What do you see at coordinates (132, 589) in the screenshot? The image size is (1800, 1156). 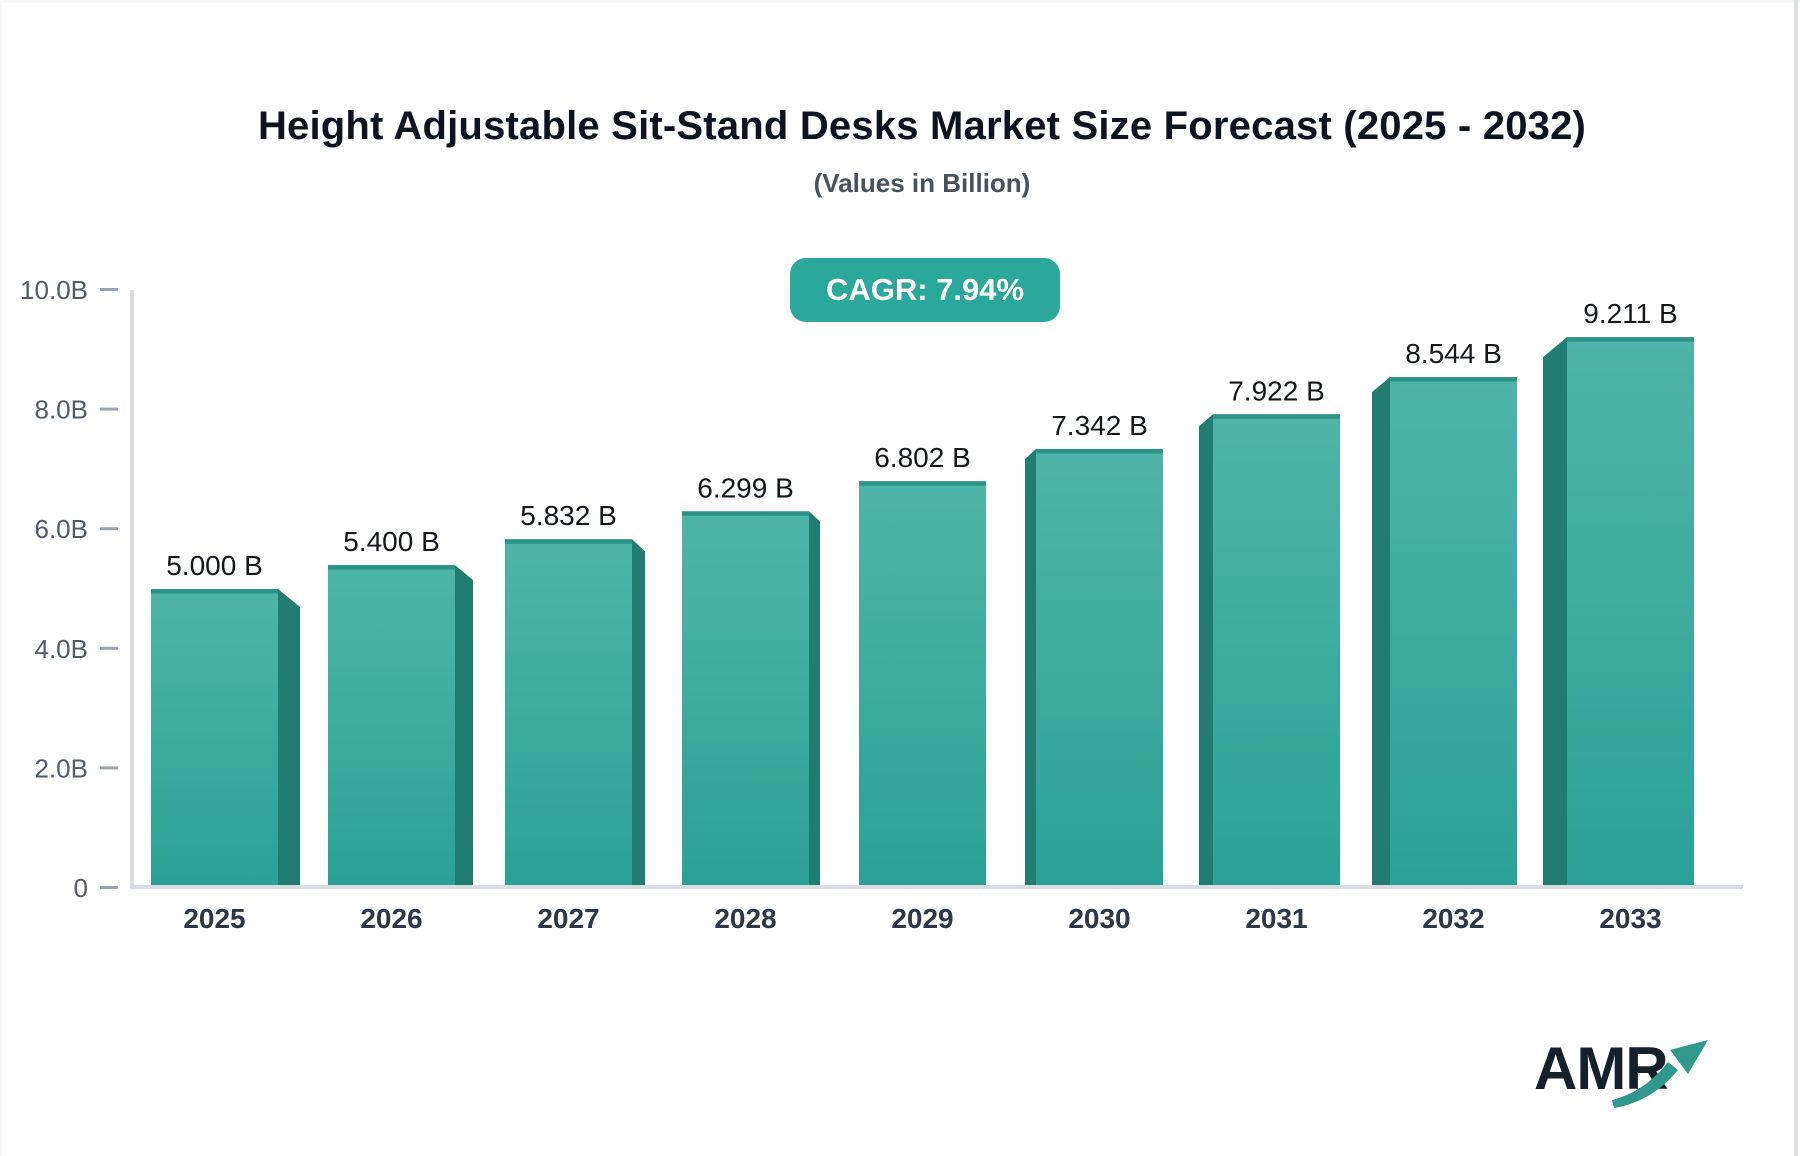 I see `y-axis-line` at bounding box center [132, 589].